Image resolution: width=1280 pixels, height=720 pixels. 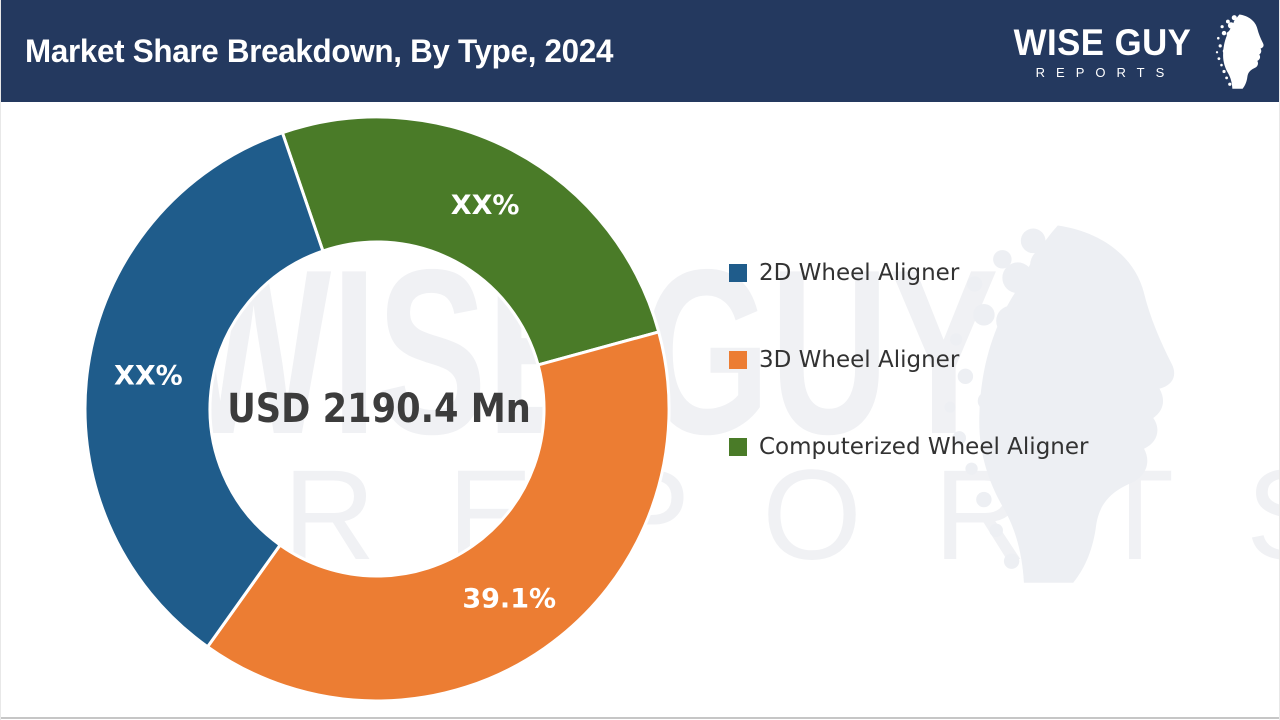 I want to click on donut-segment-2d-wheel-aligner, so click(x=204, y=390).